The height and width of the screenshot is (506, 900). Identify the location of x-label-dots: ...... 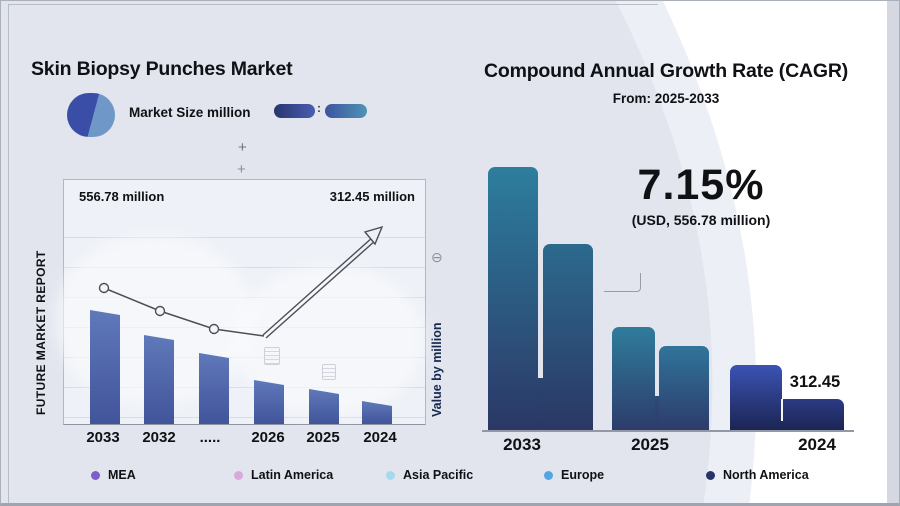
(210, 437).